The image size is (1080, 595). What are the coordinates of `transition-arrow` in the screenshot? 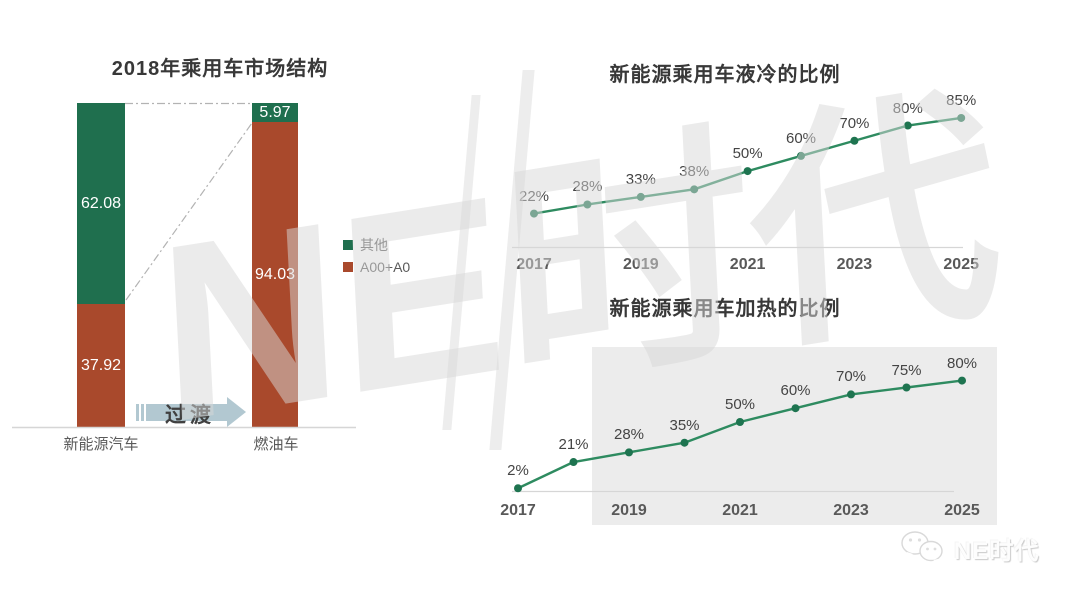 It's located at (191, 413).